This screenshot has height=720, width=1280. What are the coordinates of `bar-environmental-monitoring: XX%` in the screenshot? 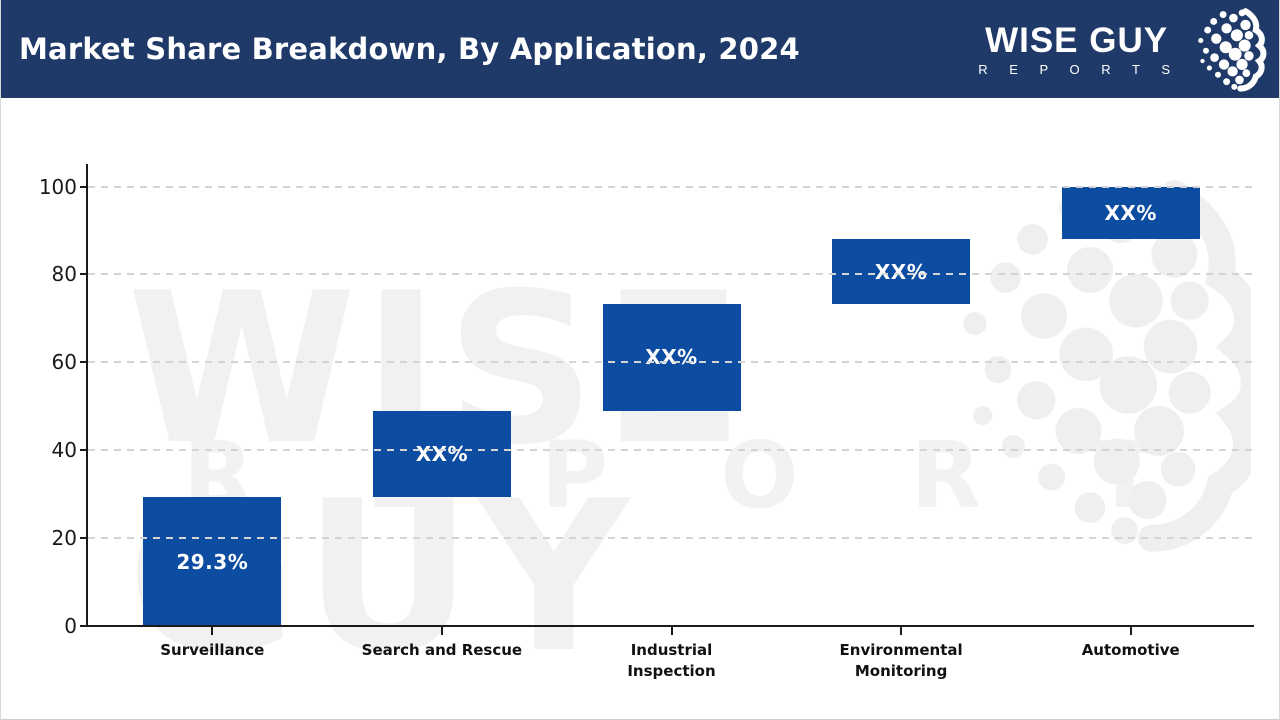 It's located at (901, 271).